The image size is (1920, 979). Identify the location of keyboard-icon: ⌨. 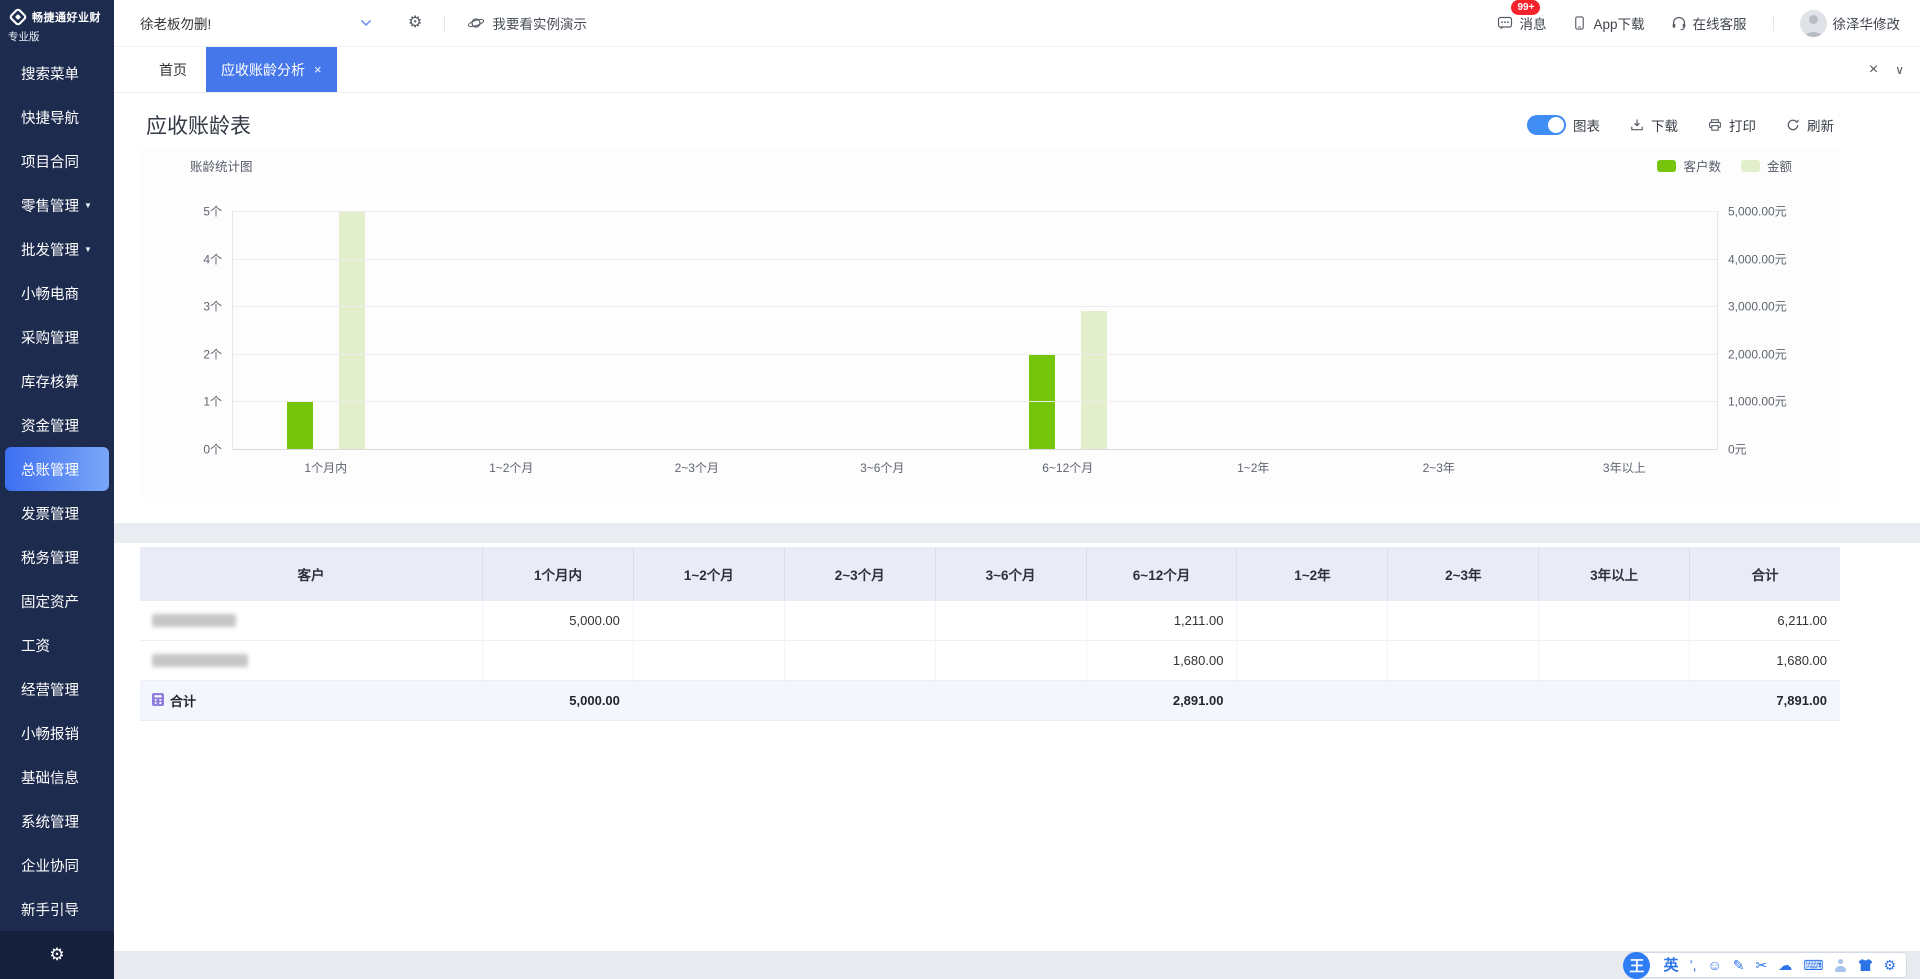
(1813, 965).